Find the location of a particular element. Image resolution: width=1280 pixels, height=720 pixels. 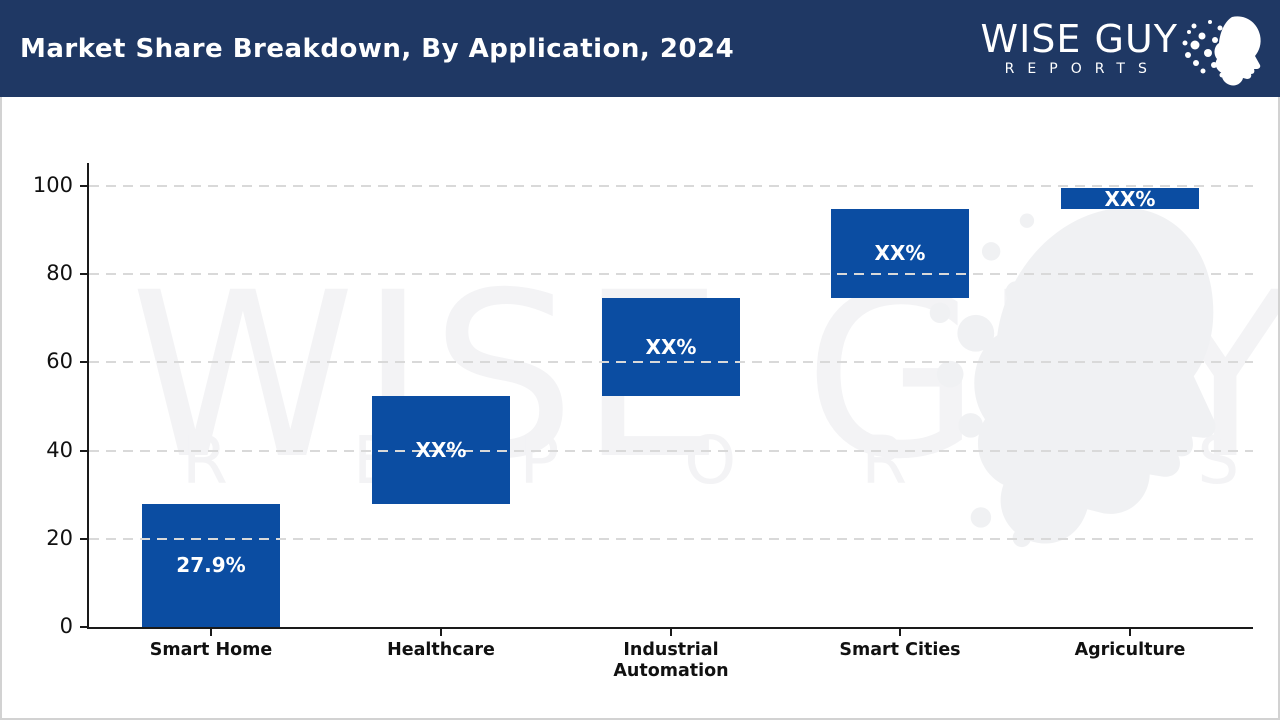

x-axis is located at coordinates (670, 628).